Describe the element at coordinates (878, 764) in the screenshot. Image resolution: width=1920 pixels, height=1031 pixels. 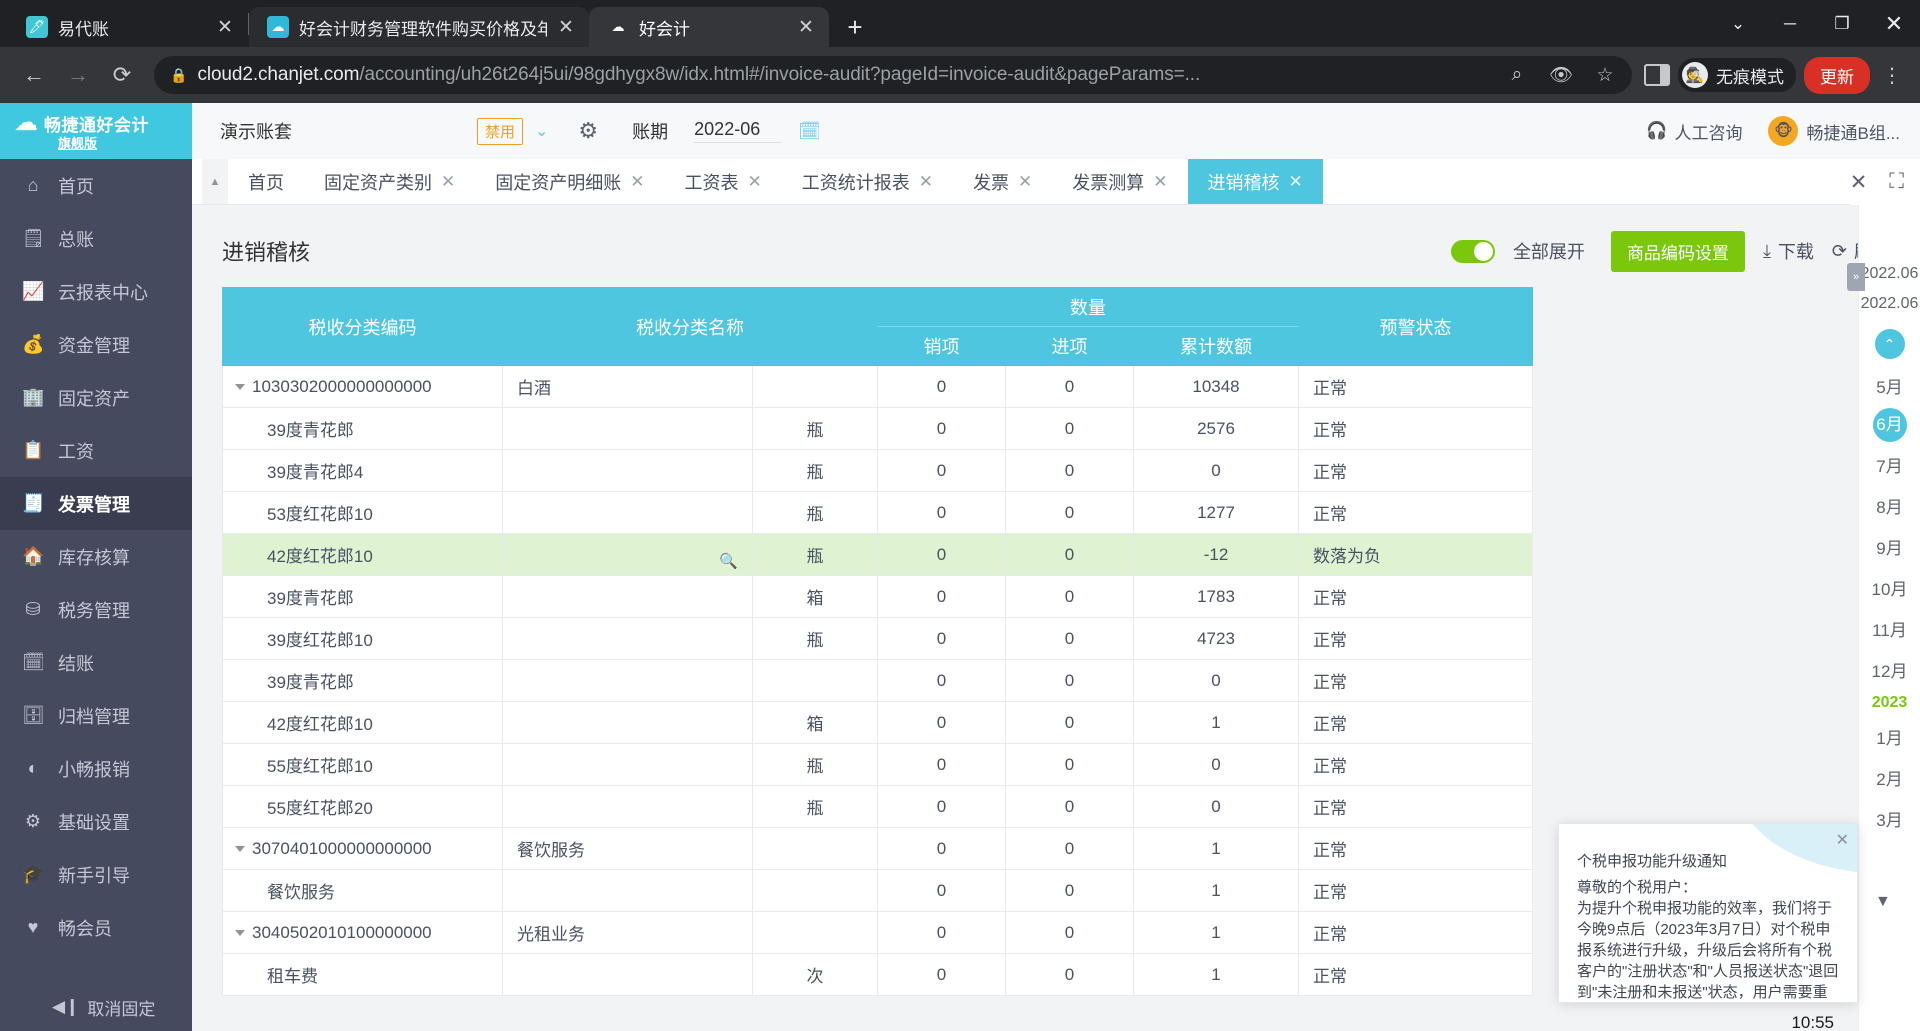
I see `table-row: 55度红花郎10 瓶 0 0 0 正常` at that location.